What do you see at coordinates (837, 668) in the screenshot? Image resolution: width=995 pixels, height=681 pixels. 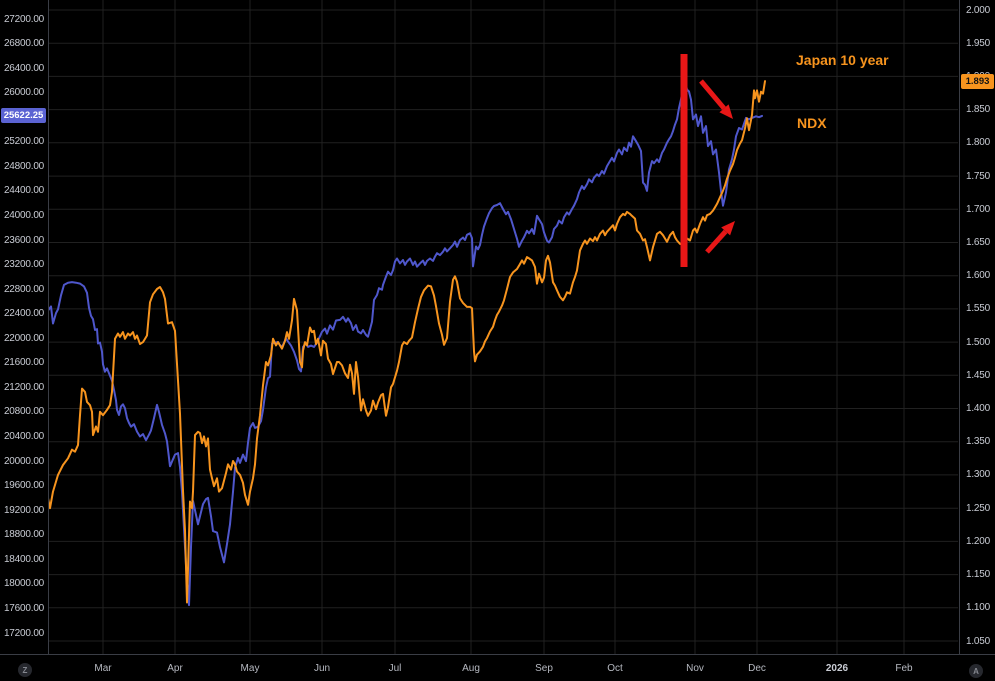 I see `time-axis-tick: 2026` at bounding box center [837, 668].